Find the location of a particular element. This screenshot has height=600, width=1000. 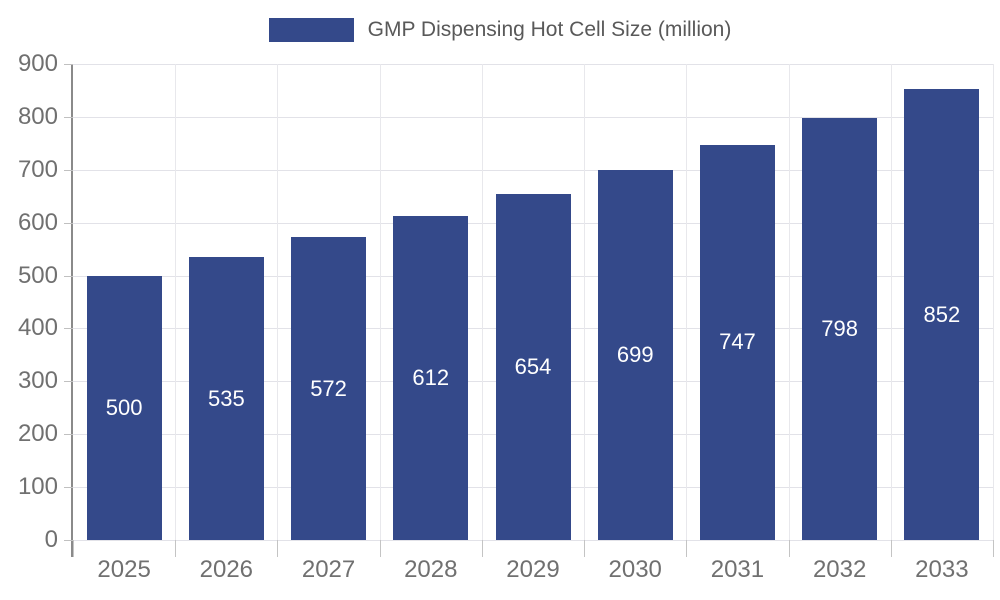

bar-2026: 535 is located at coordinates (226, 398).